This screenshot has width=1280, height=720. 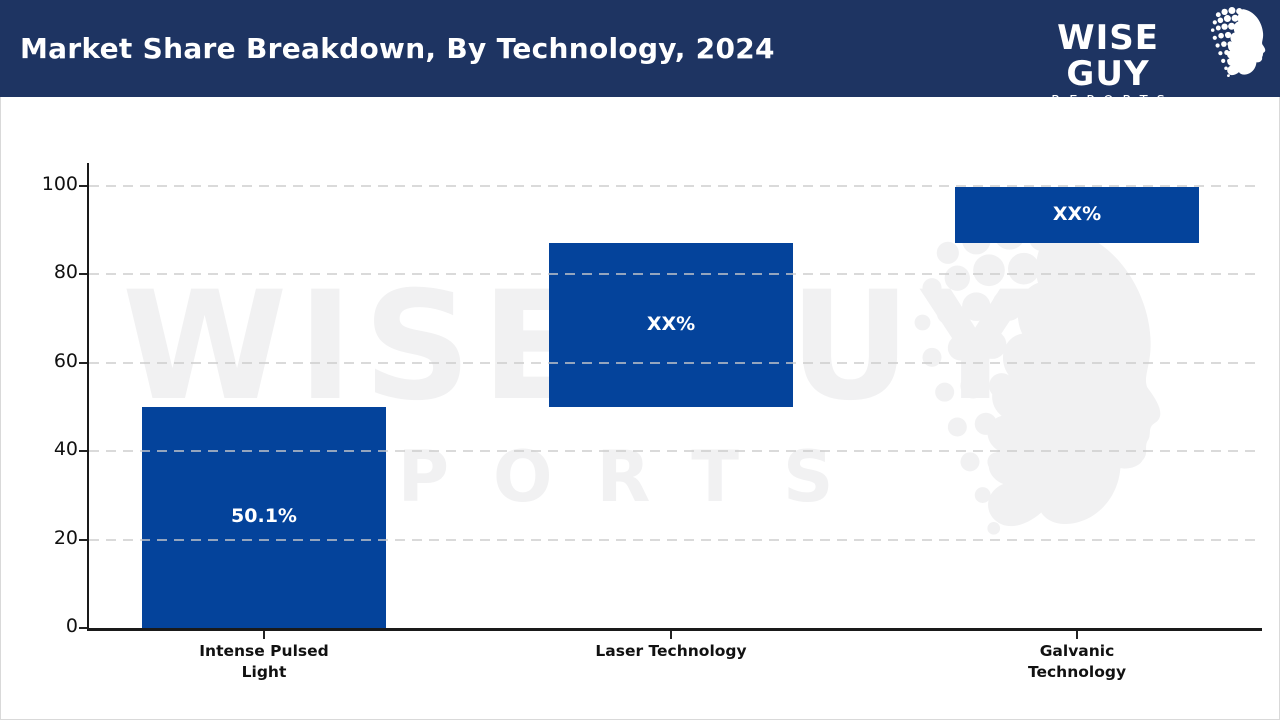 What do you see at coordinates (65, 360) in the screenshot?
I see `ytick-label-60: 60` at bounding box center [65, 360].